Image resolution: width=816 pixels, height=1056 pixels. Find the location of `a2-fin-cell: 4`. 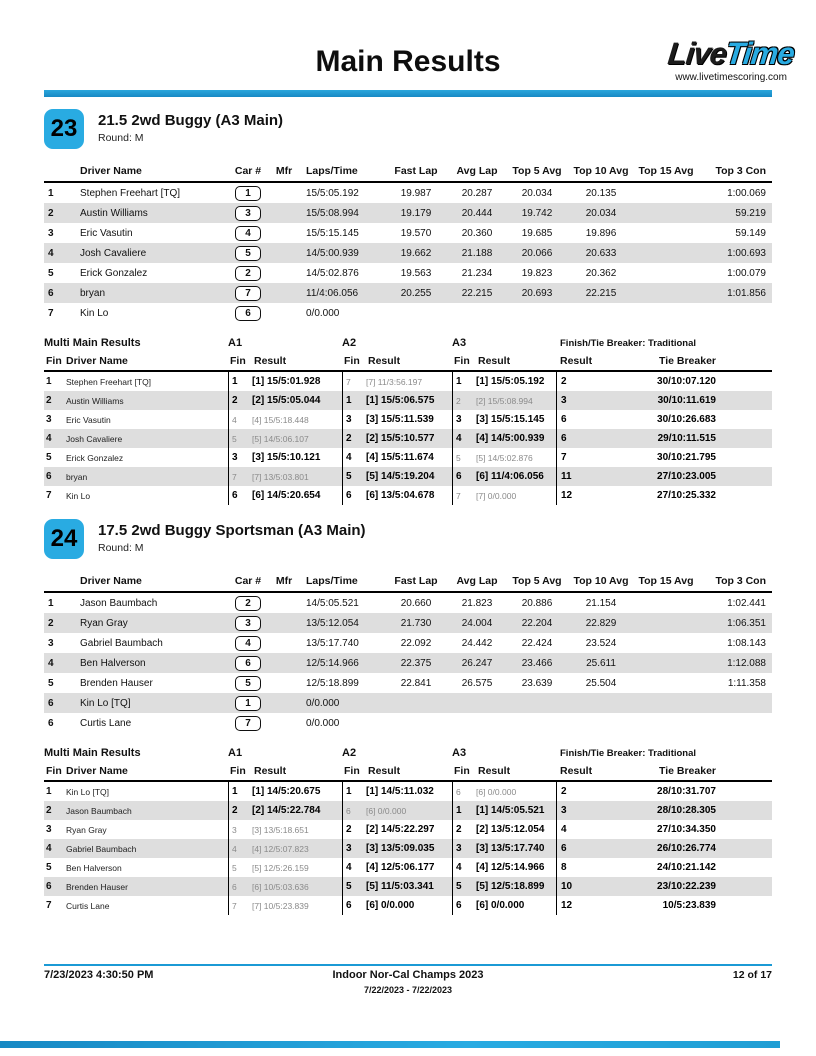

a2-fin-cell: 4 is located at coordinates (354, 867).